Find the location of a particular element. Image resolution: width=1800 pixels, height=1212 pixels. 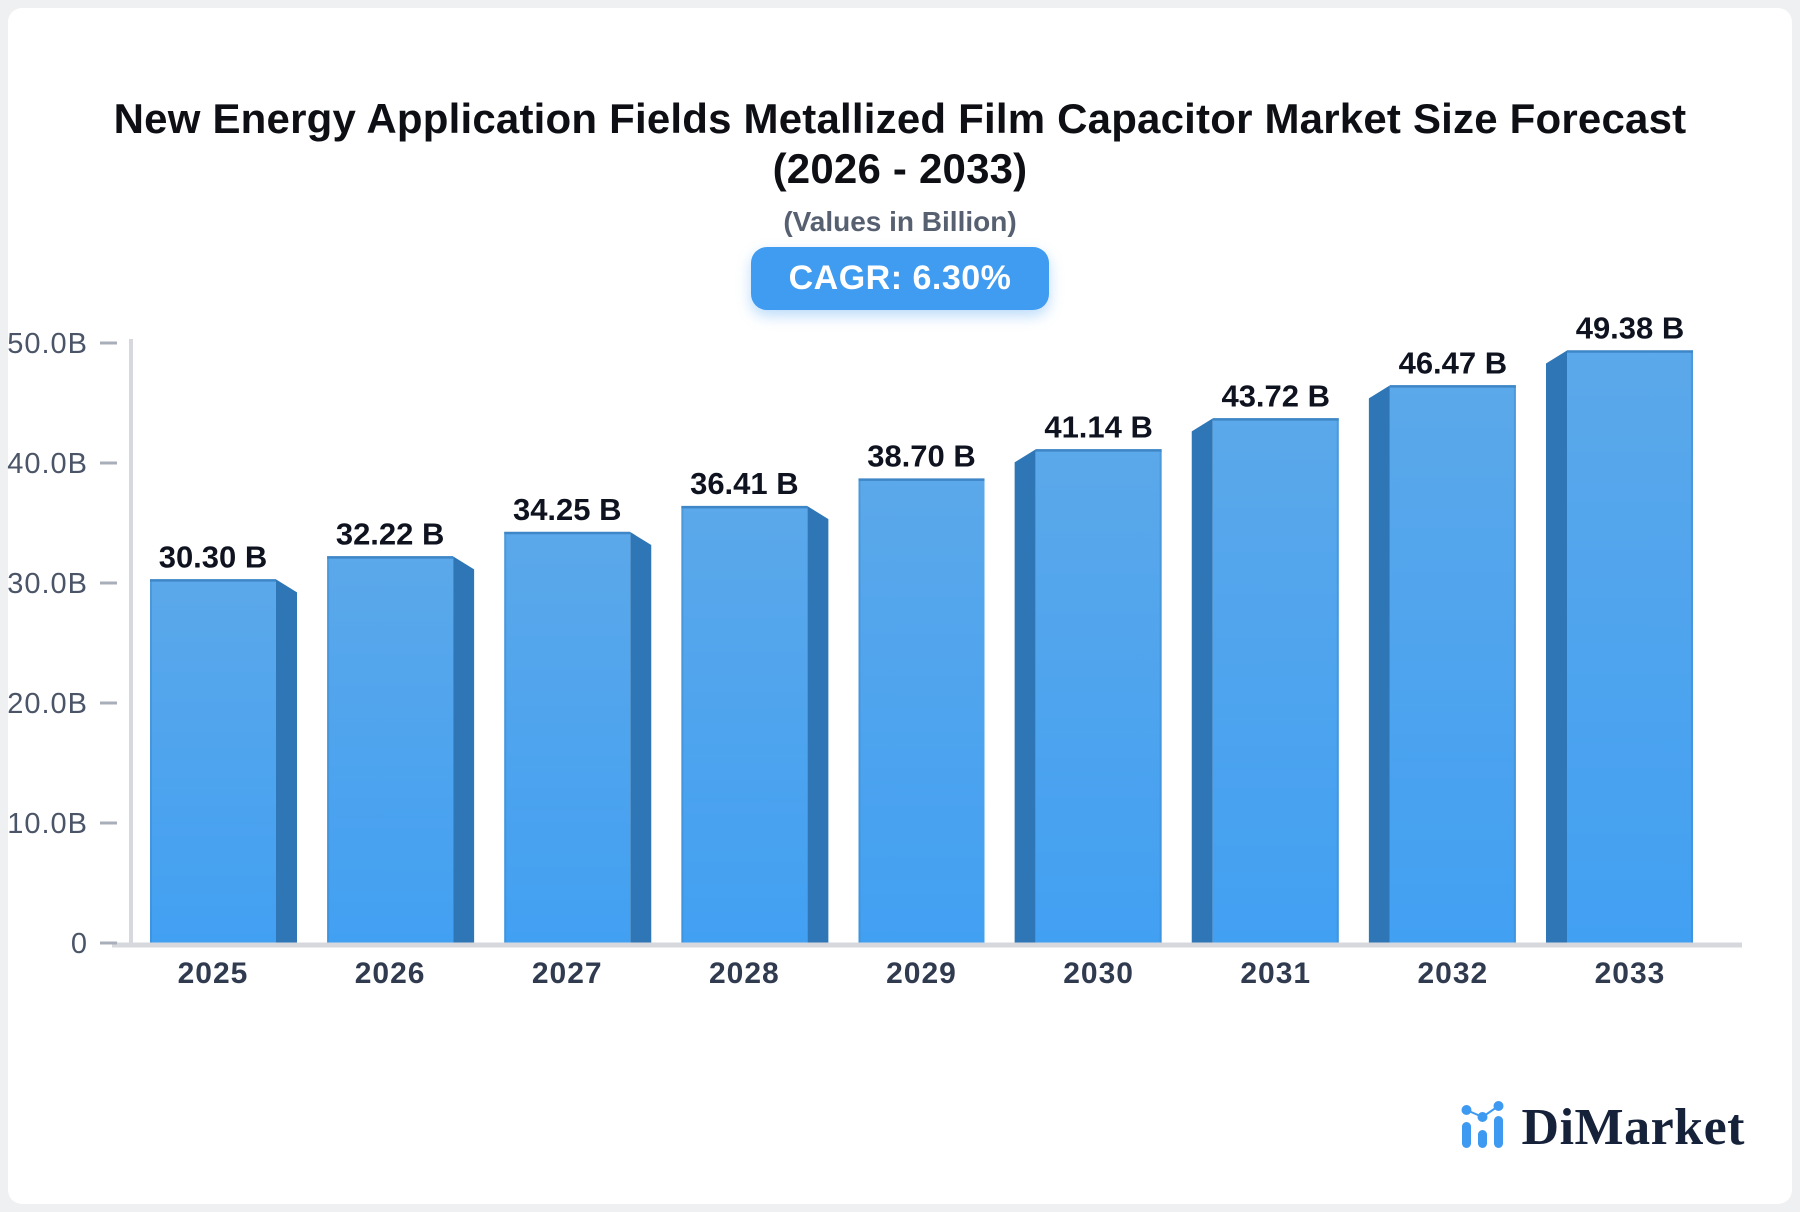

bar-chart-logo-icon is located at coordinates (1482, 1124).